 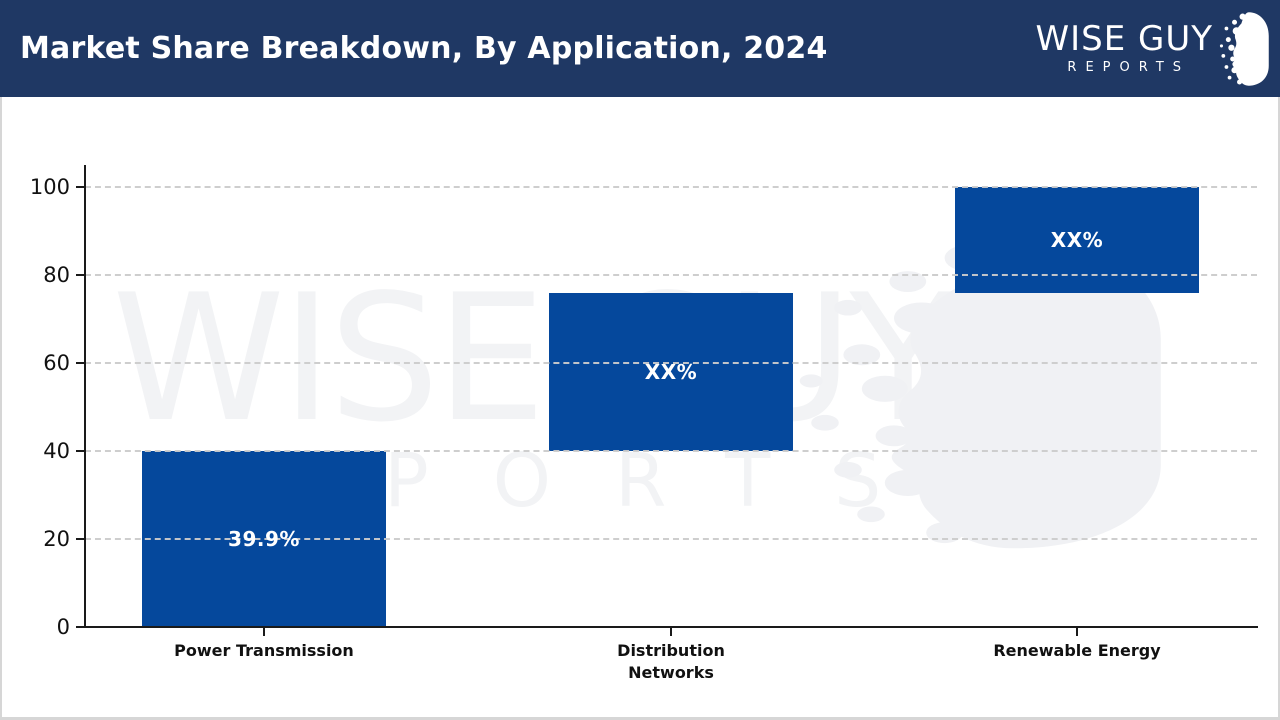 I want to click on y-axis-line, so click(x=85, y=396).